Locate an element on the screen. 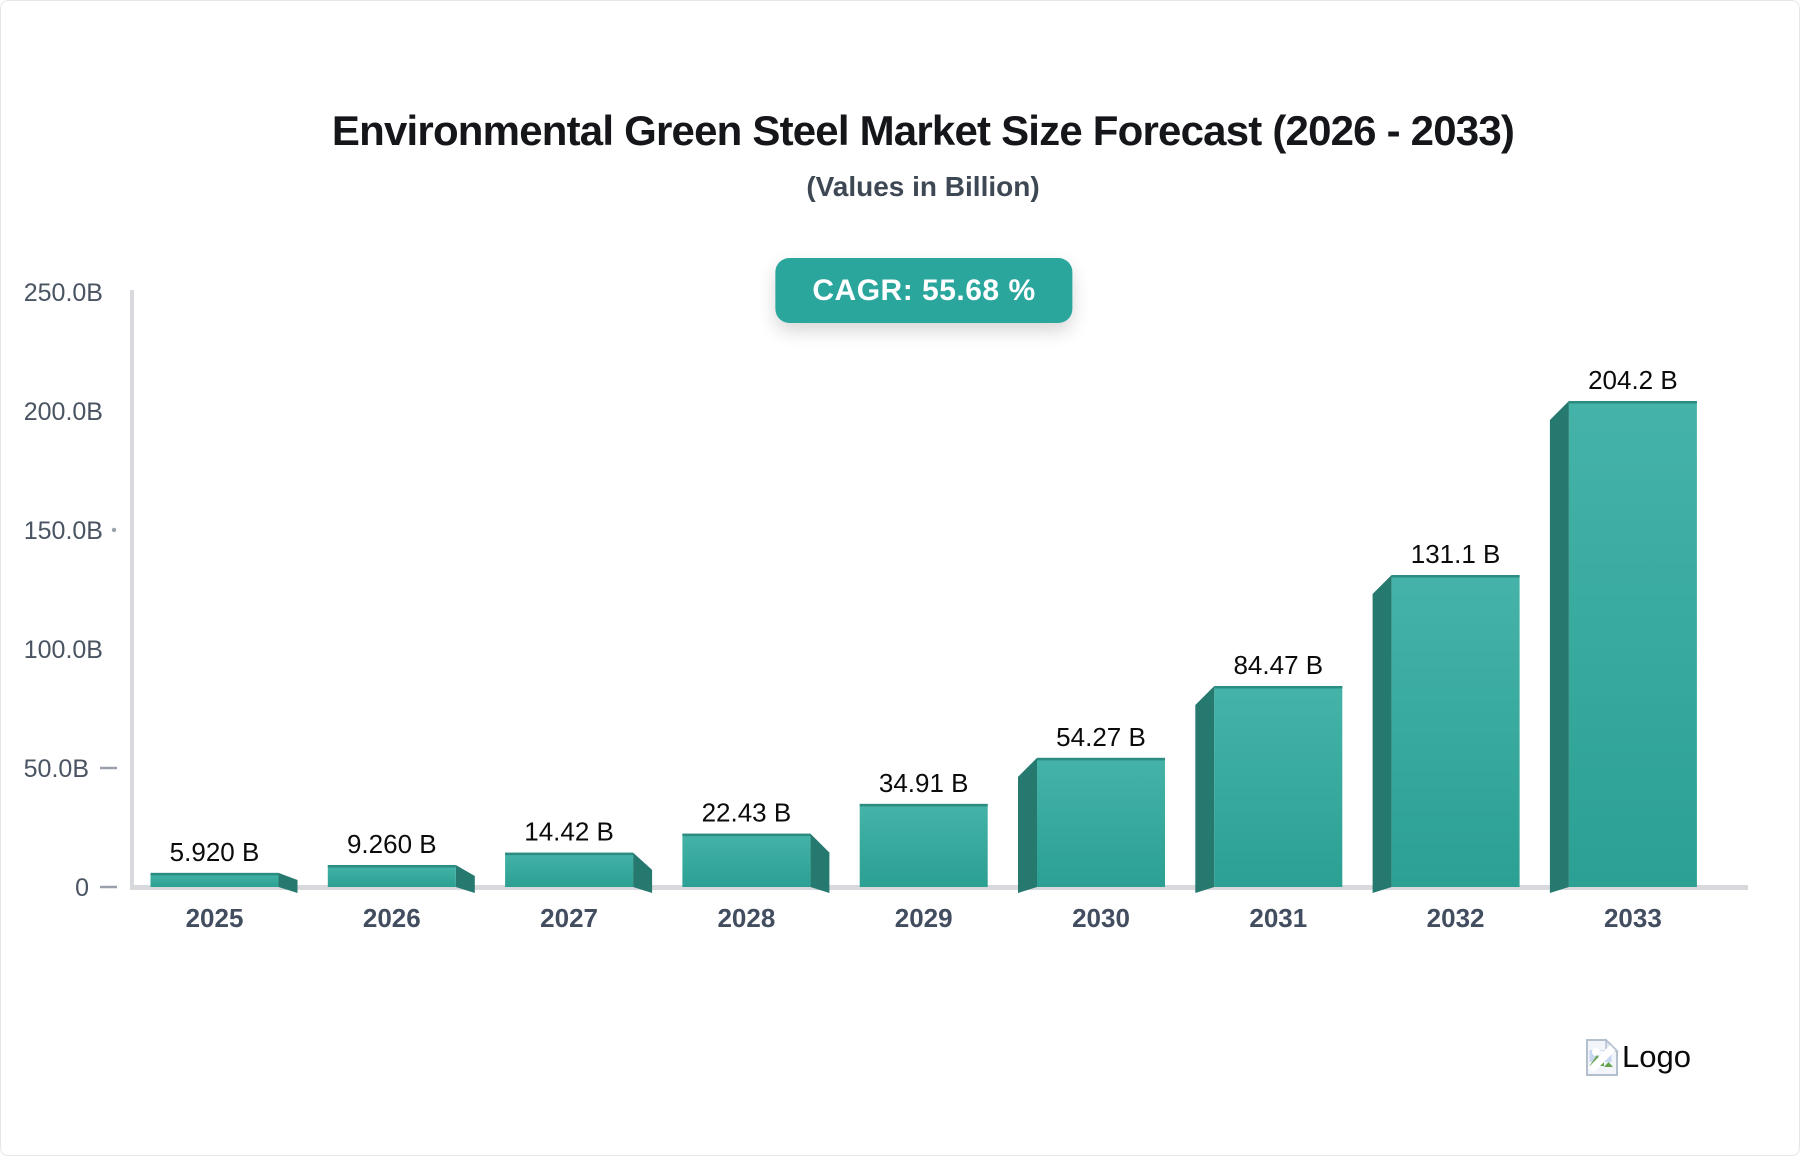 This screenshot has width=1800, height=1156. bar-2032: 131.1 B 2032 is located at coordinates (1446, 736).